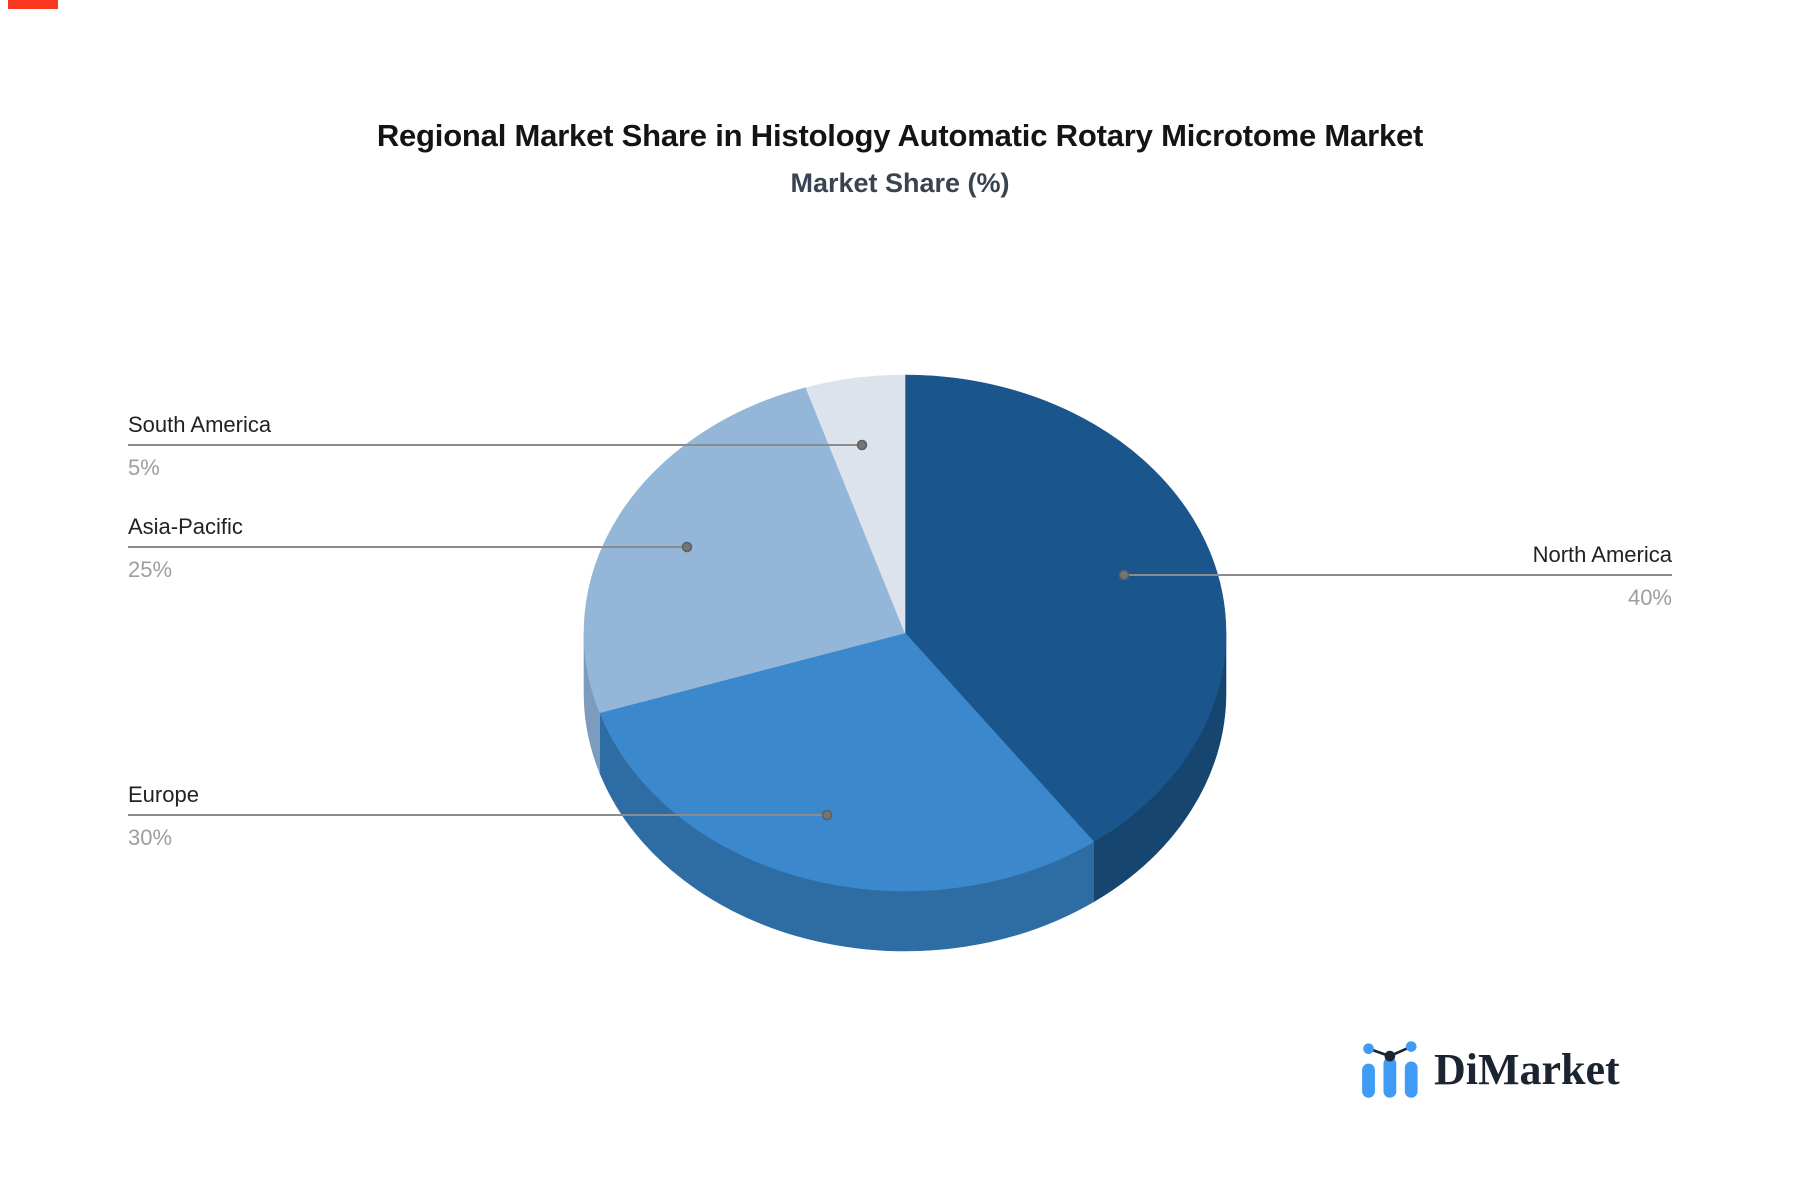 This screenshot has width=1800, height=1196. What do you see at coordinates (163, 794) in the screenshot?
I see `callout-label: Europe` at bounding box center [163, 794].